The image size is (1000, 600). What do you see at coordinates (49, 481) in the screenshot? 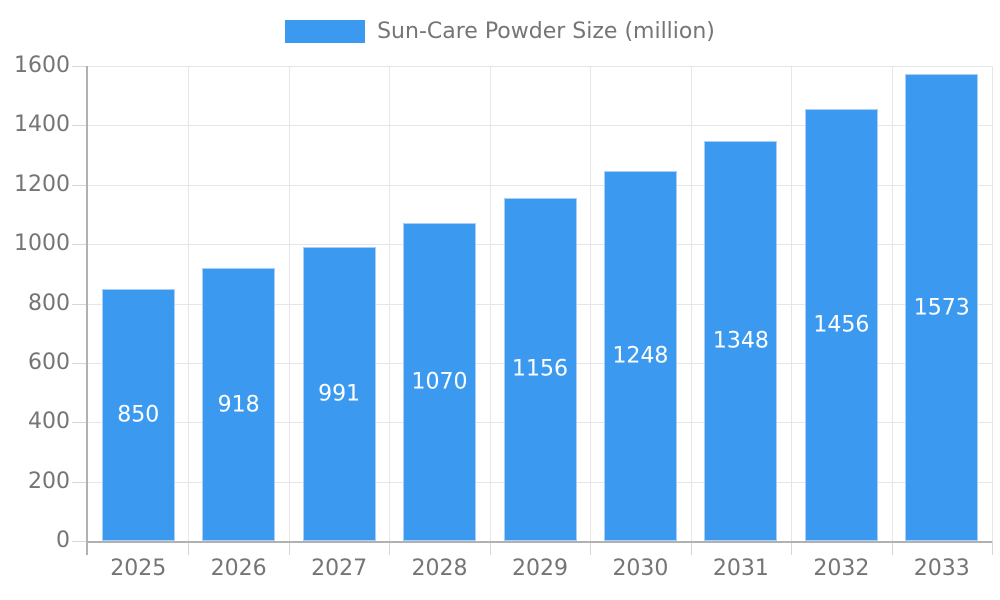
I see `y-axis-label: 200` at bounding box center [49, 481].